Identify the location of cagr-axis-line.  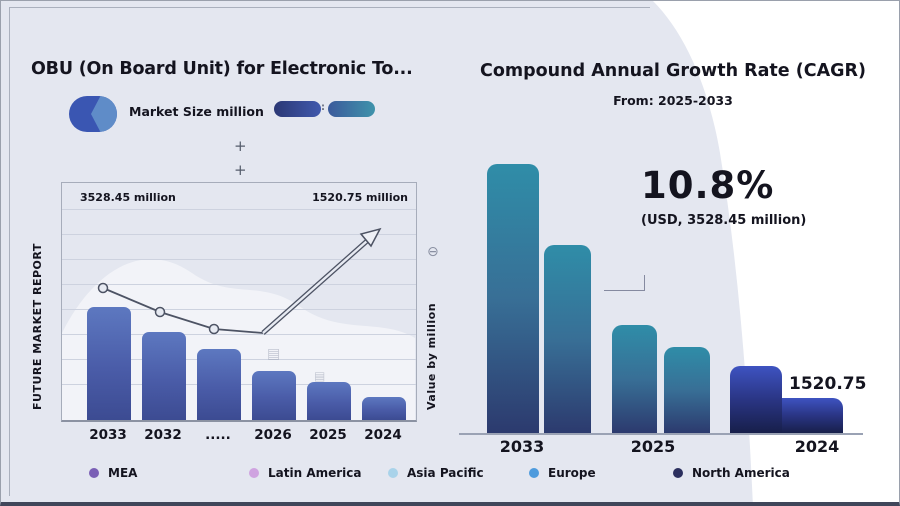
(661, 434).